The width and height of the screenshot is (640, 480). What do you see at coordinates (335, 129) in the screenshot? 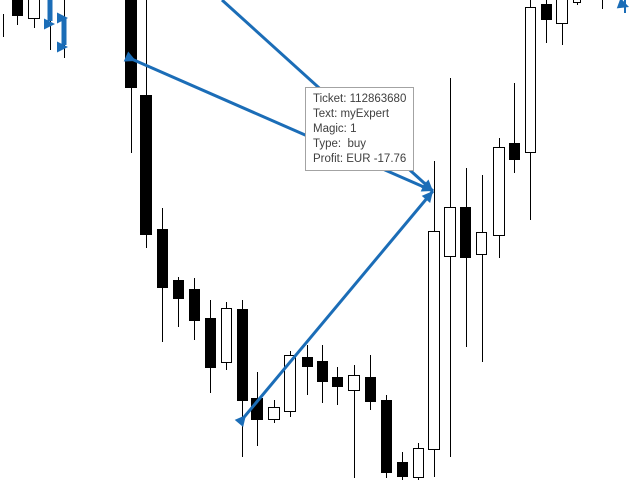
I see `tooltip-line-magic: Magic: 1` at bounding box center [335, 129].